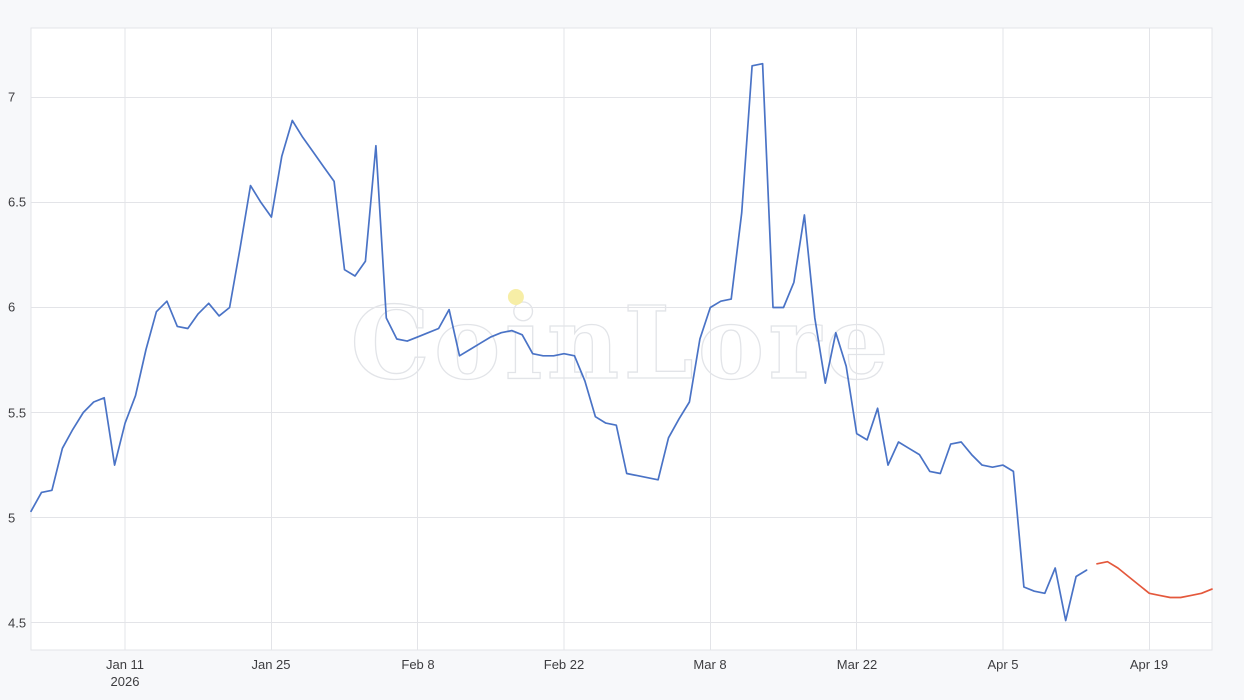 The height and width of the screenshot is (700, 1244). I want to click on y-axis-label: 5, so click(12, 518).